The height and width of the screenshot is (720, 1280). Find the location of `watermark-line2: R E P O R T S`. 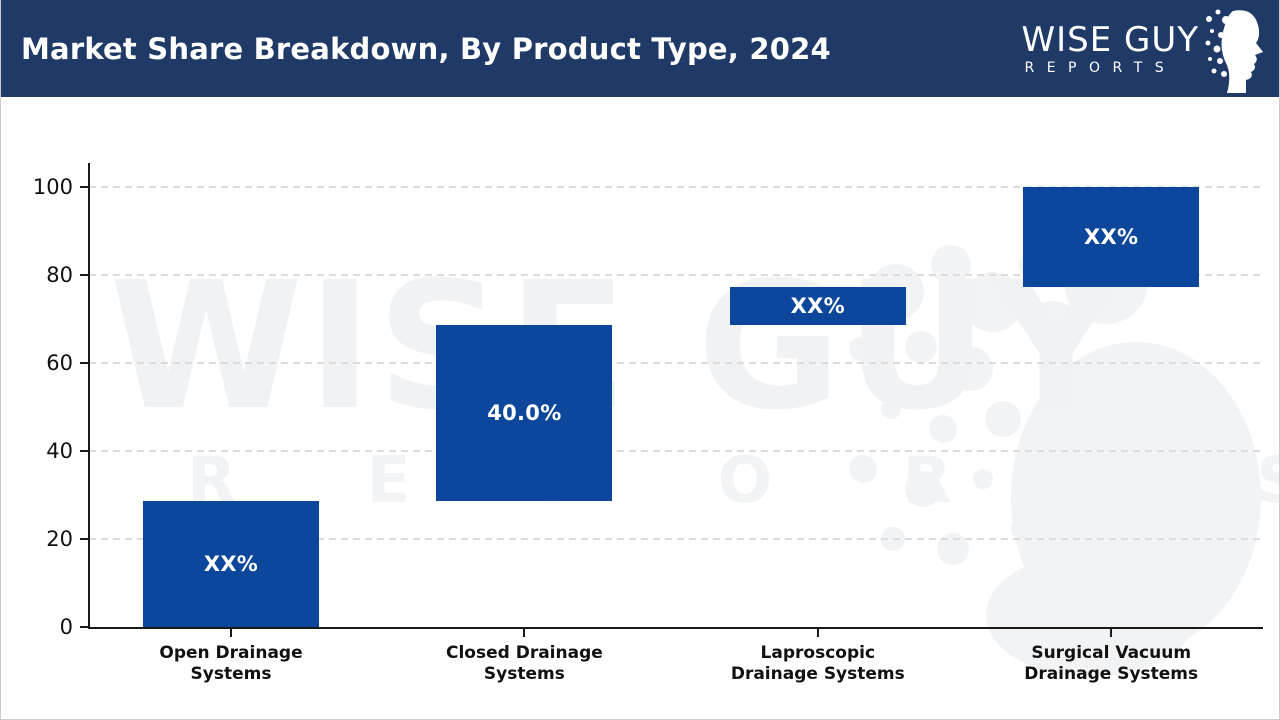

watermark-line2: R E P O R T S is located at coordinates (733, 481).